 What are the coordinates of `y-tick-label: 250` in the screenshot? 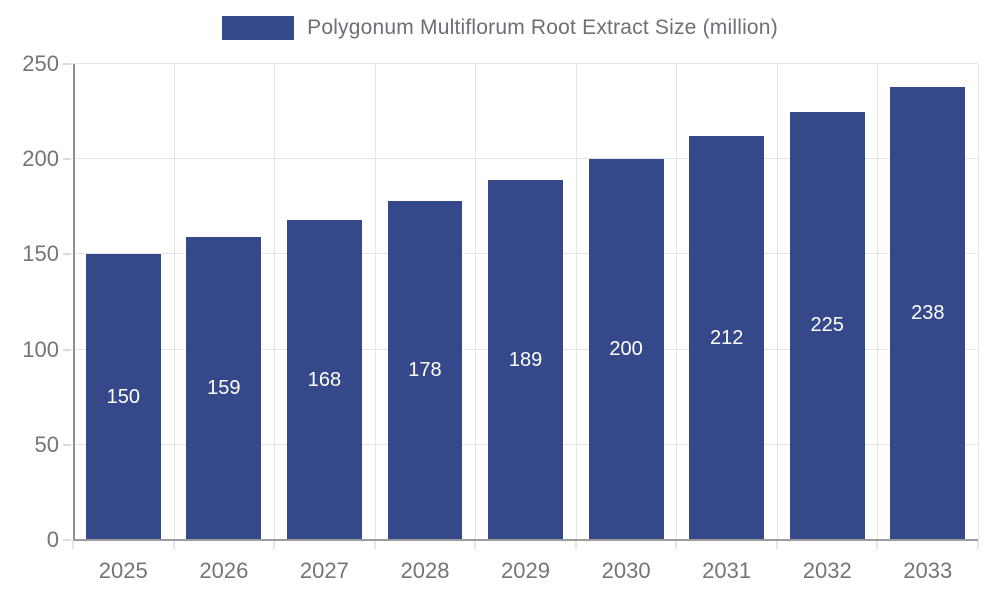 It's located at (40, 63).